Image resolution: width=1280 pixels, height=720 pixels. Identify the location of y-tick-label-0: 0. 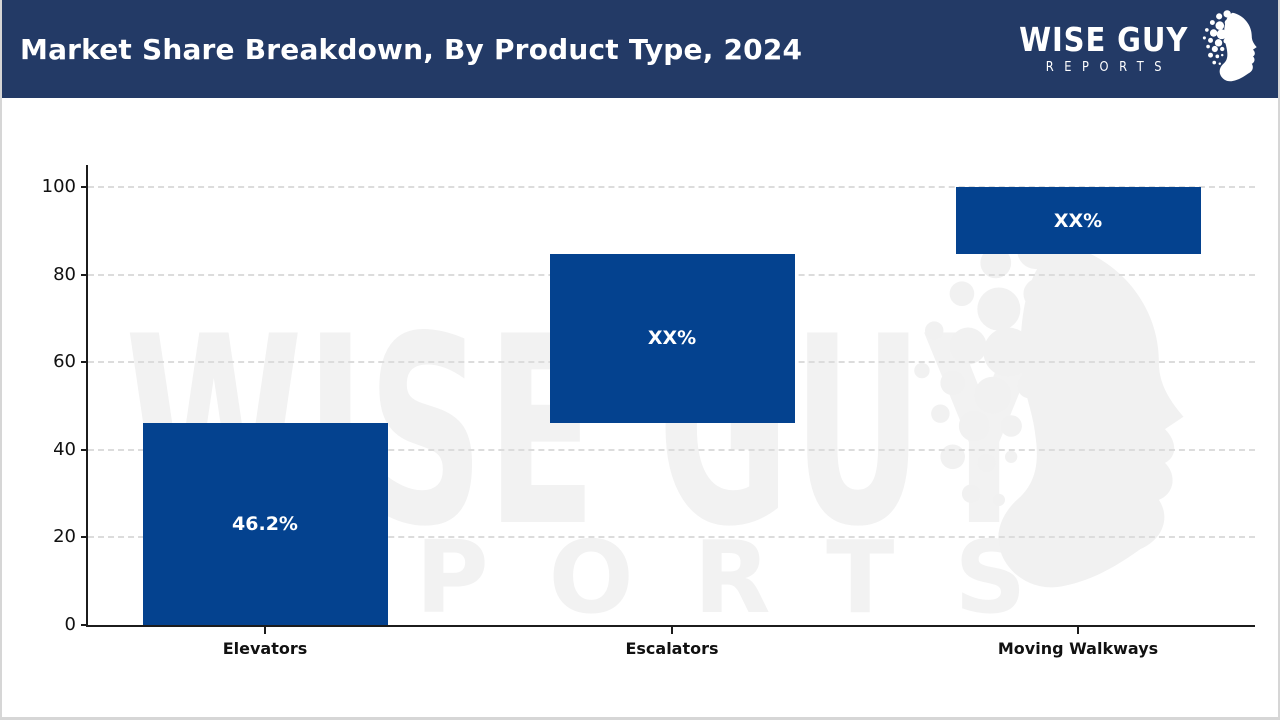
(70, 624).